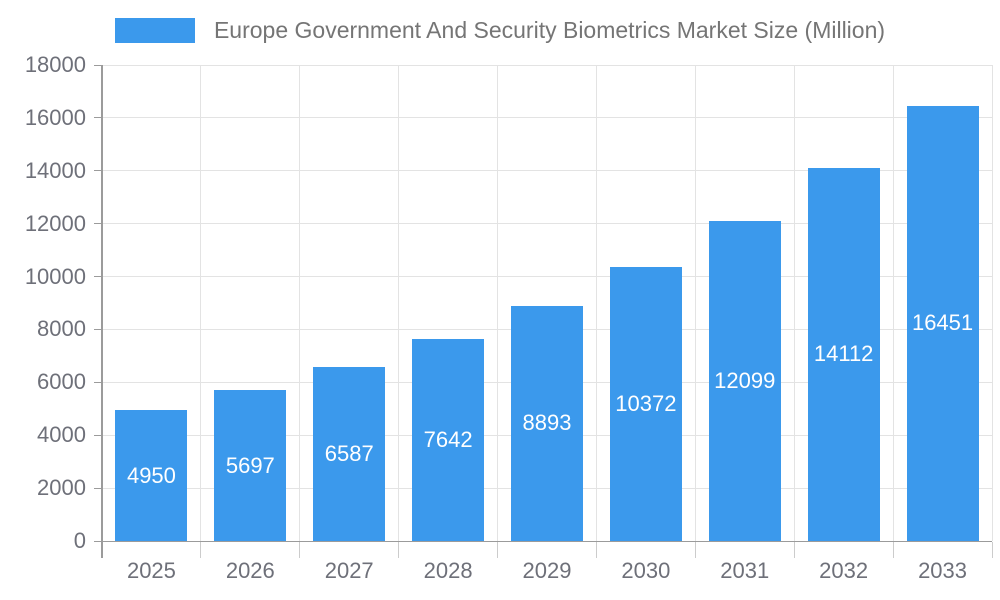  I want to click on bar: 6587, so click(349, 453).